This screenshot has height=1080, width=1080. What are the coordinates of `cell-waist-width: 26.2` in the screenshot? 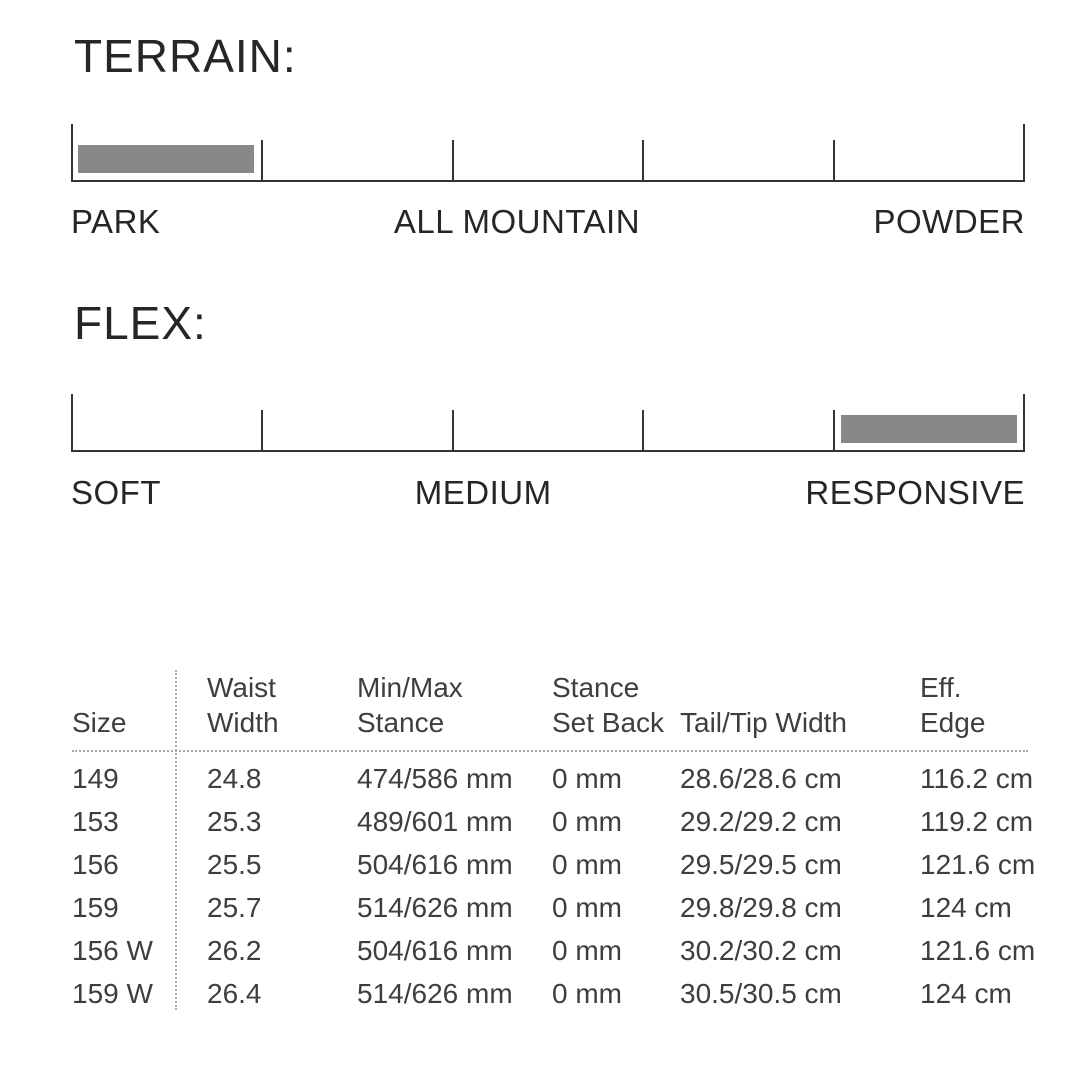 It's located at (234, 950).